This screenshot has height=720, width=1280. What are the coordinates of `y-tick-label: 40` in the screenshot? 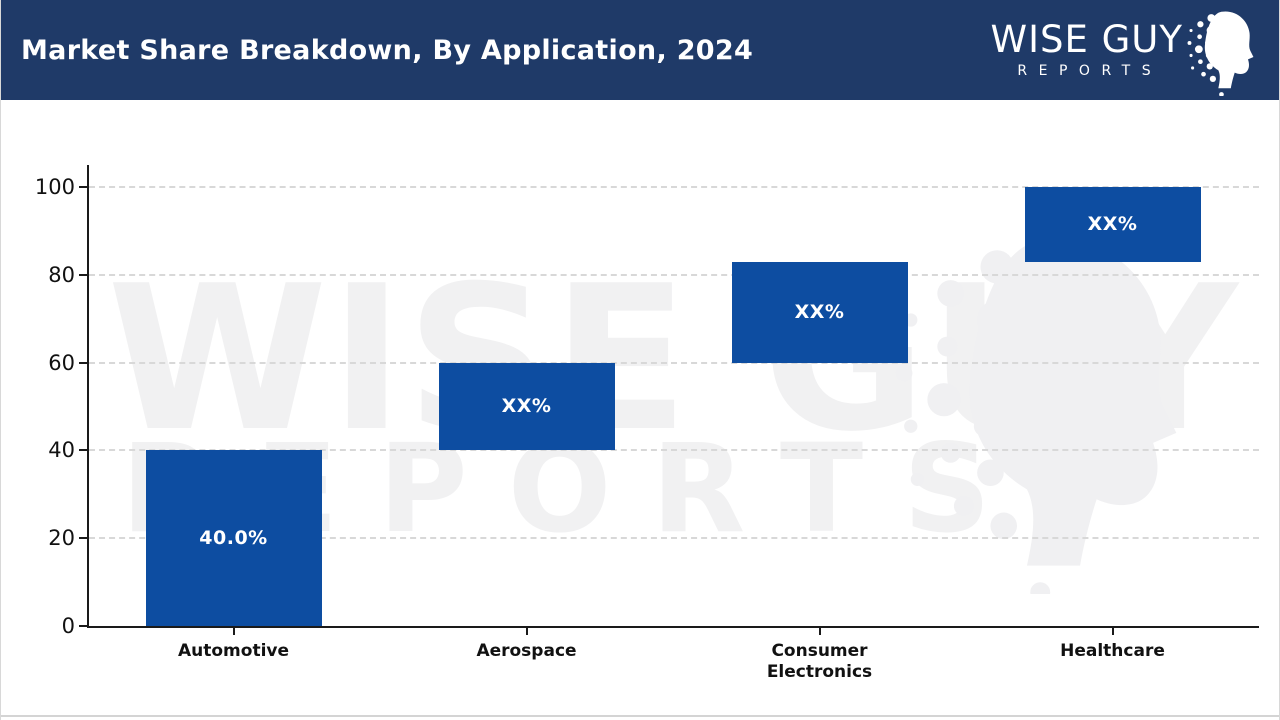 It's located at (61, 450).